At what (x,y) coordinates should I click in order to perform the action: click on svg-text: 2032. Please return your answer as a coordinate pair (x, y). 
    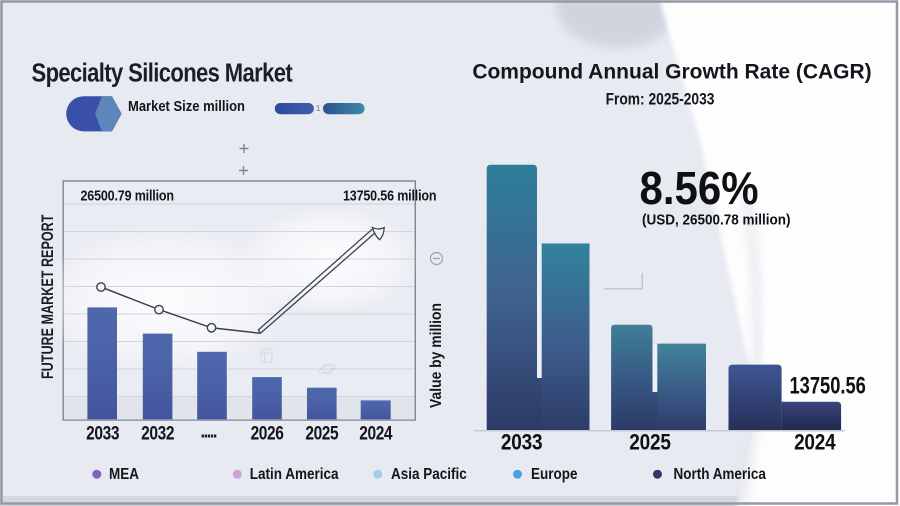
    Looking at the image, I should click on (157, 433).